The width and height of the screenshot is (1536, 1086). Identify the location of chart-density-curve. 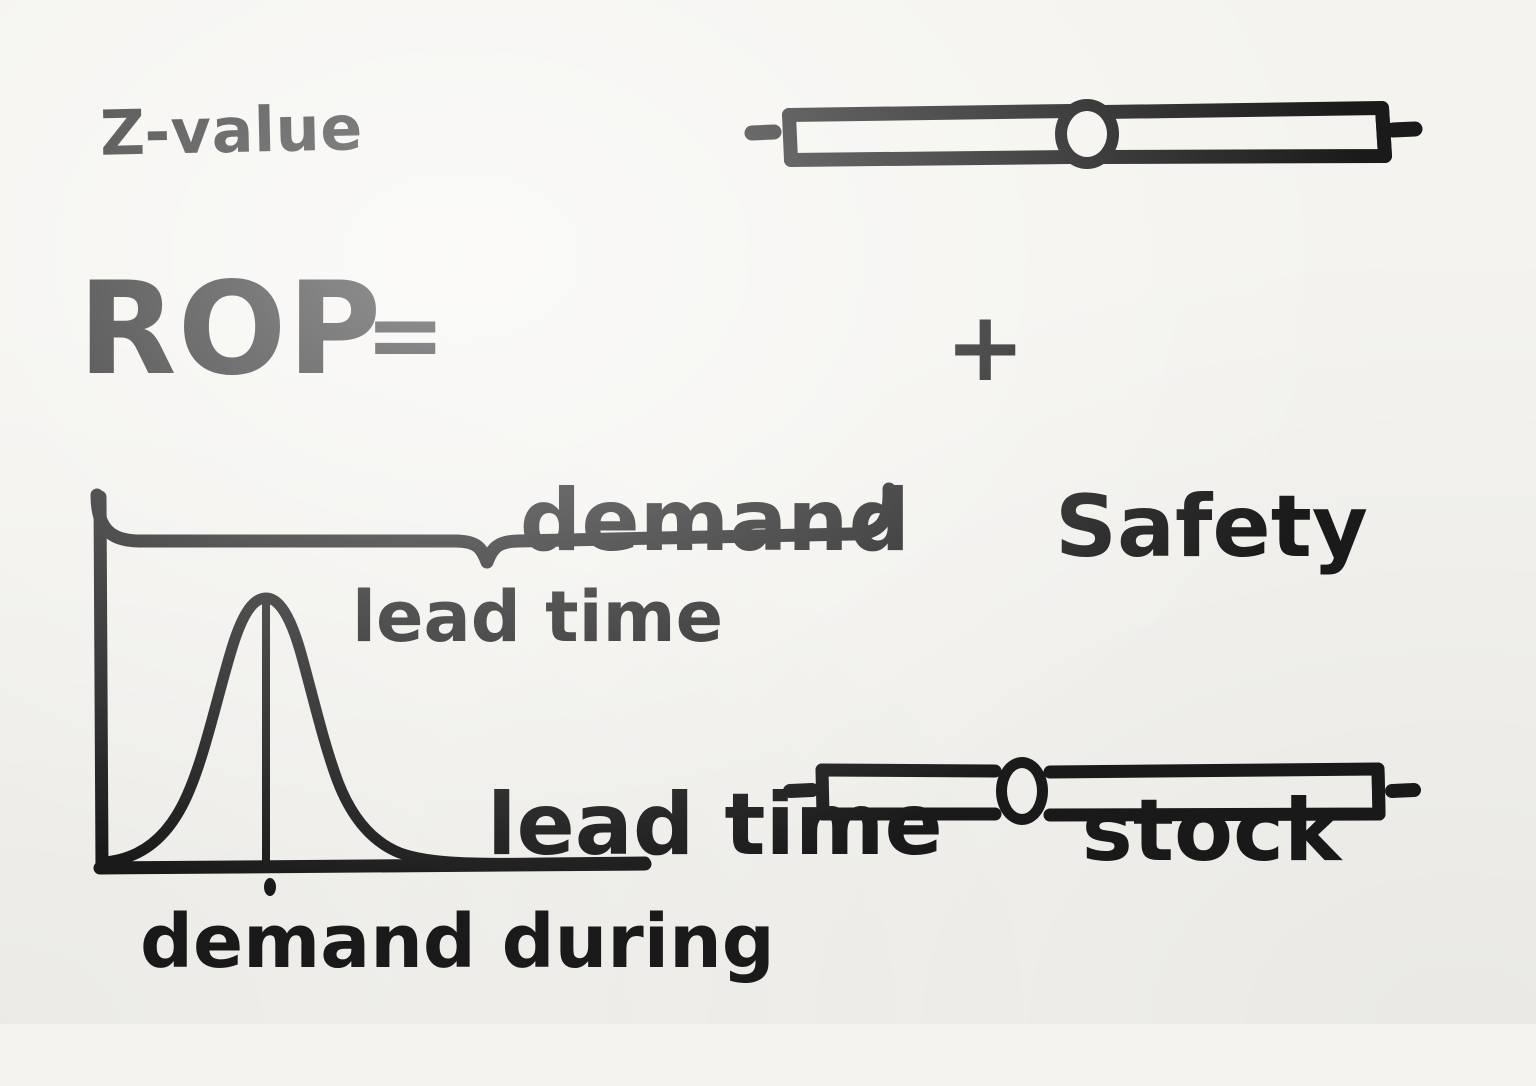
(374, 730).